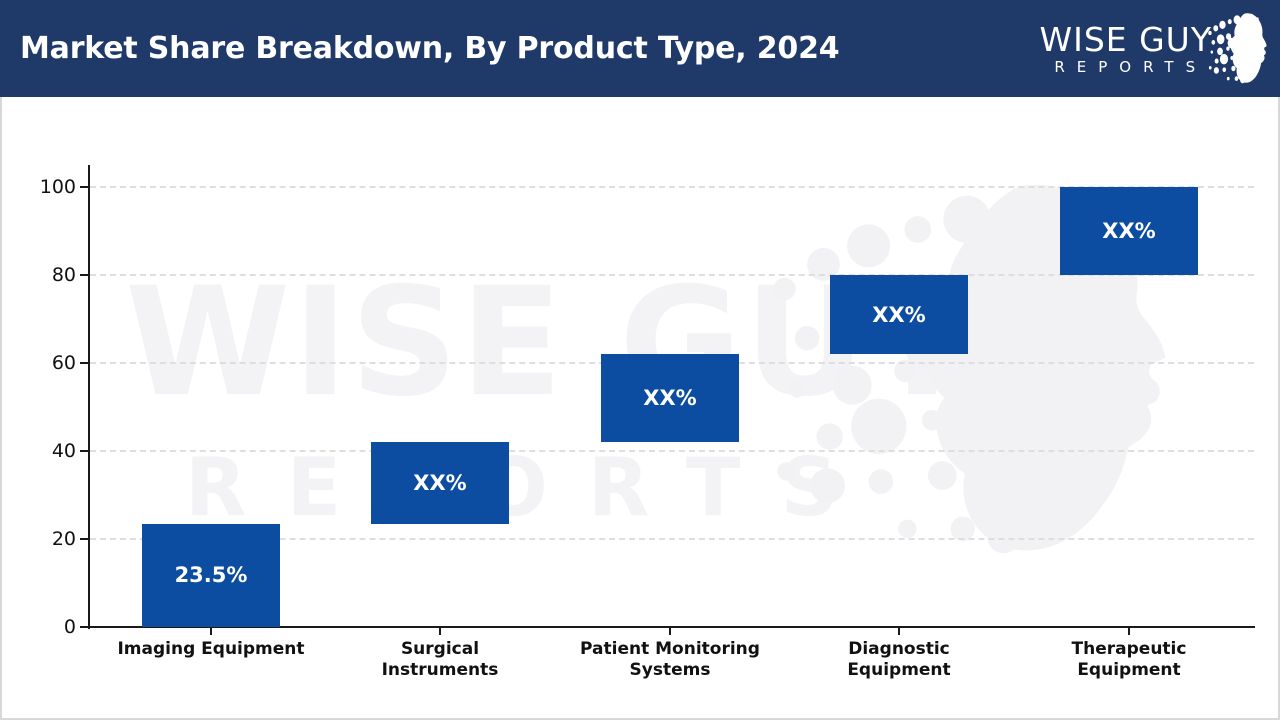 Image resolution: width=1280 pixels, height=720 pixels. Describe the element at coordinates (1125, 39) in the screenshot. I see `brand-name: WISE GUY` at that location.